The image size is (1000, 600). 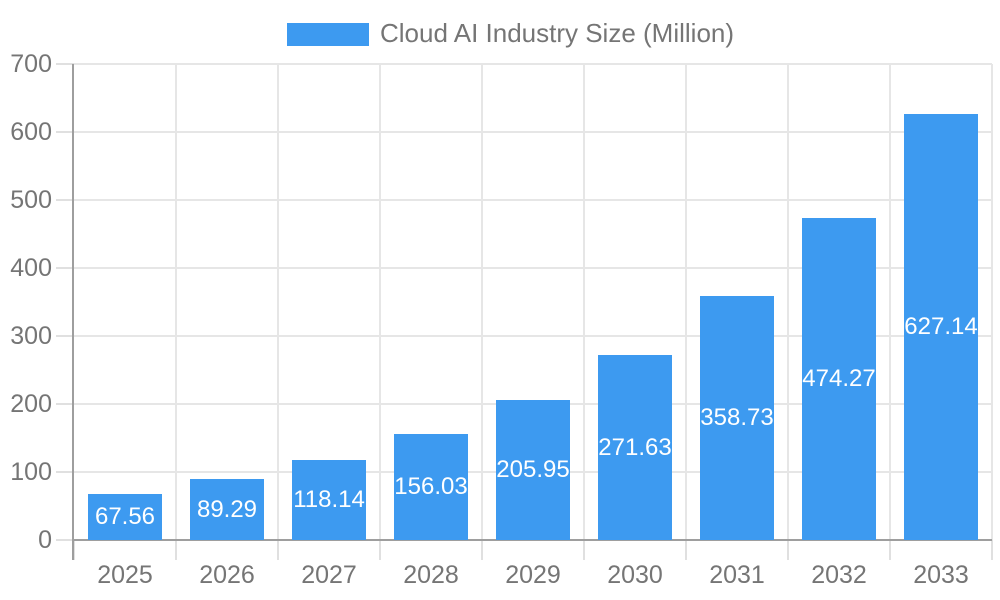 I want to click on bar-value-label: 271.63, so click(x=635, y=447).